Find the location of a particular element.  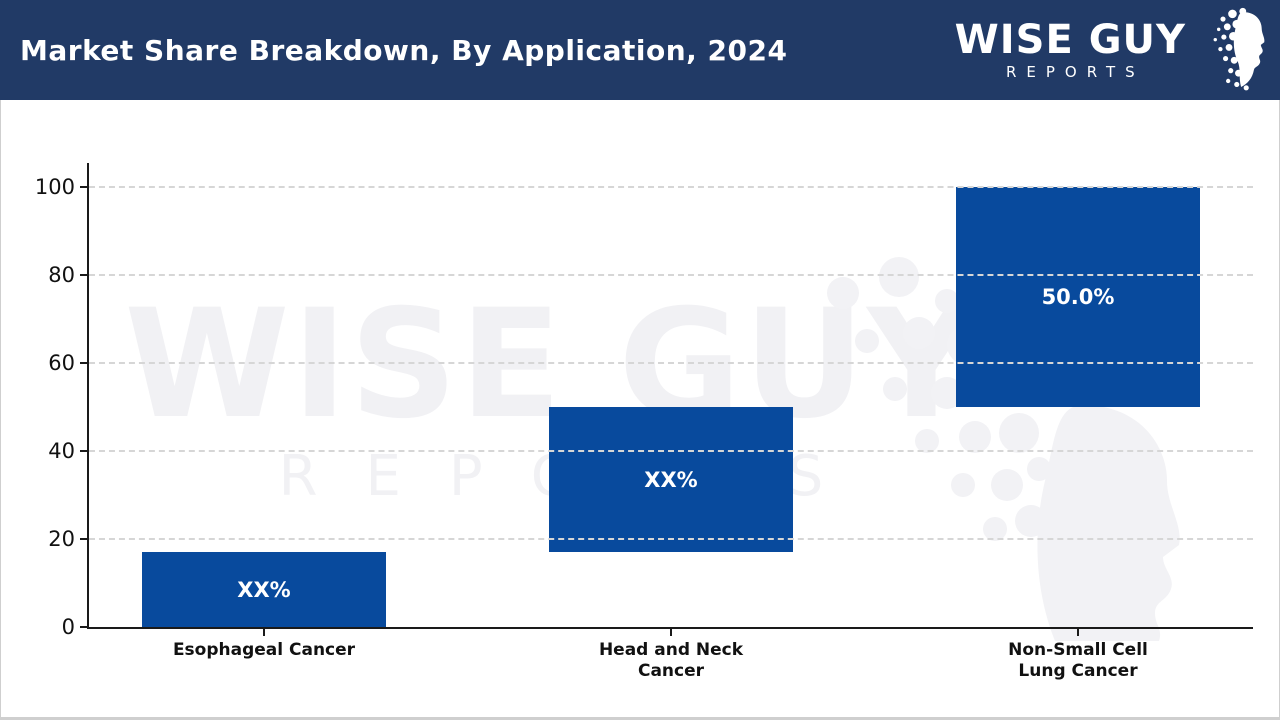

x-category-label: Head and Neck Cancer is located at coordinates (671, 660).